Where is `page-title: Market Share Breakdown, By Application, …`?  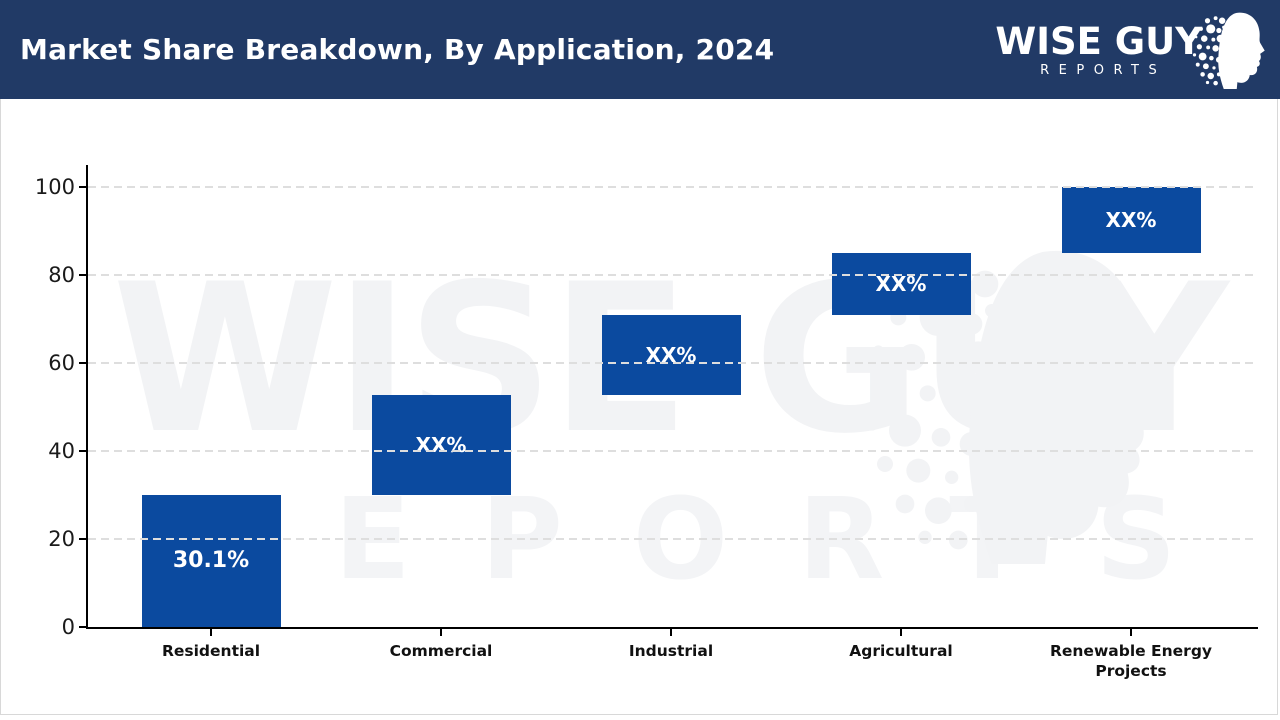 page-title: Market Share Breakdown, By Application, … is located at coordinates (397, 49).